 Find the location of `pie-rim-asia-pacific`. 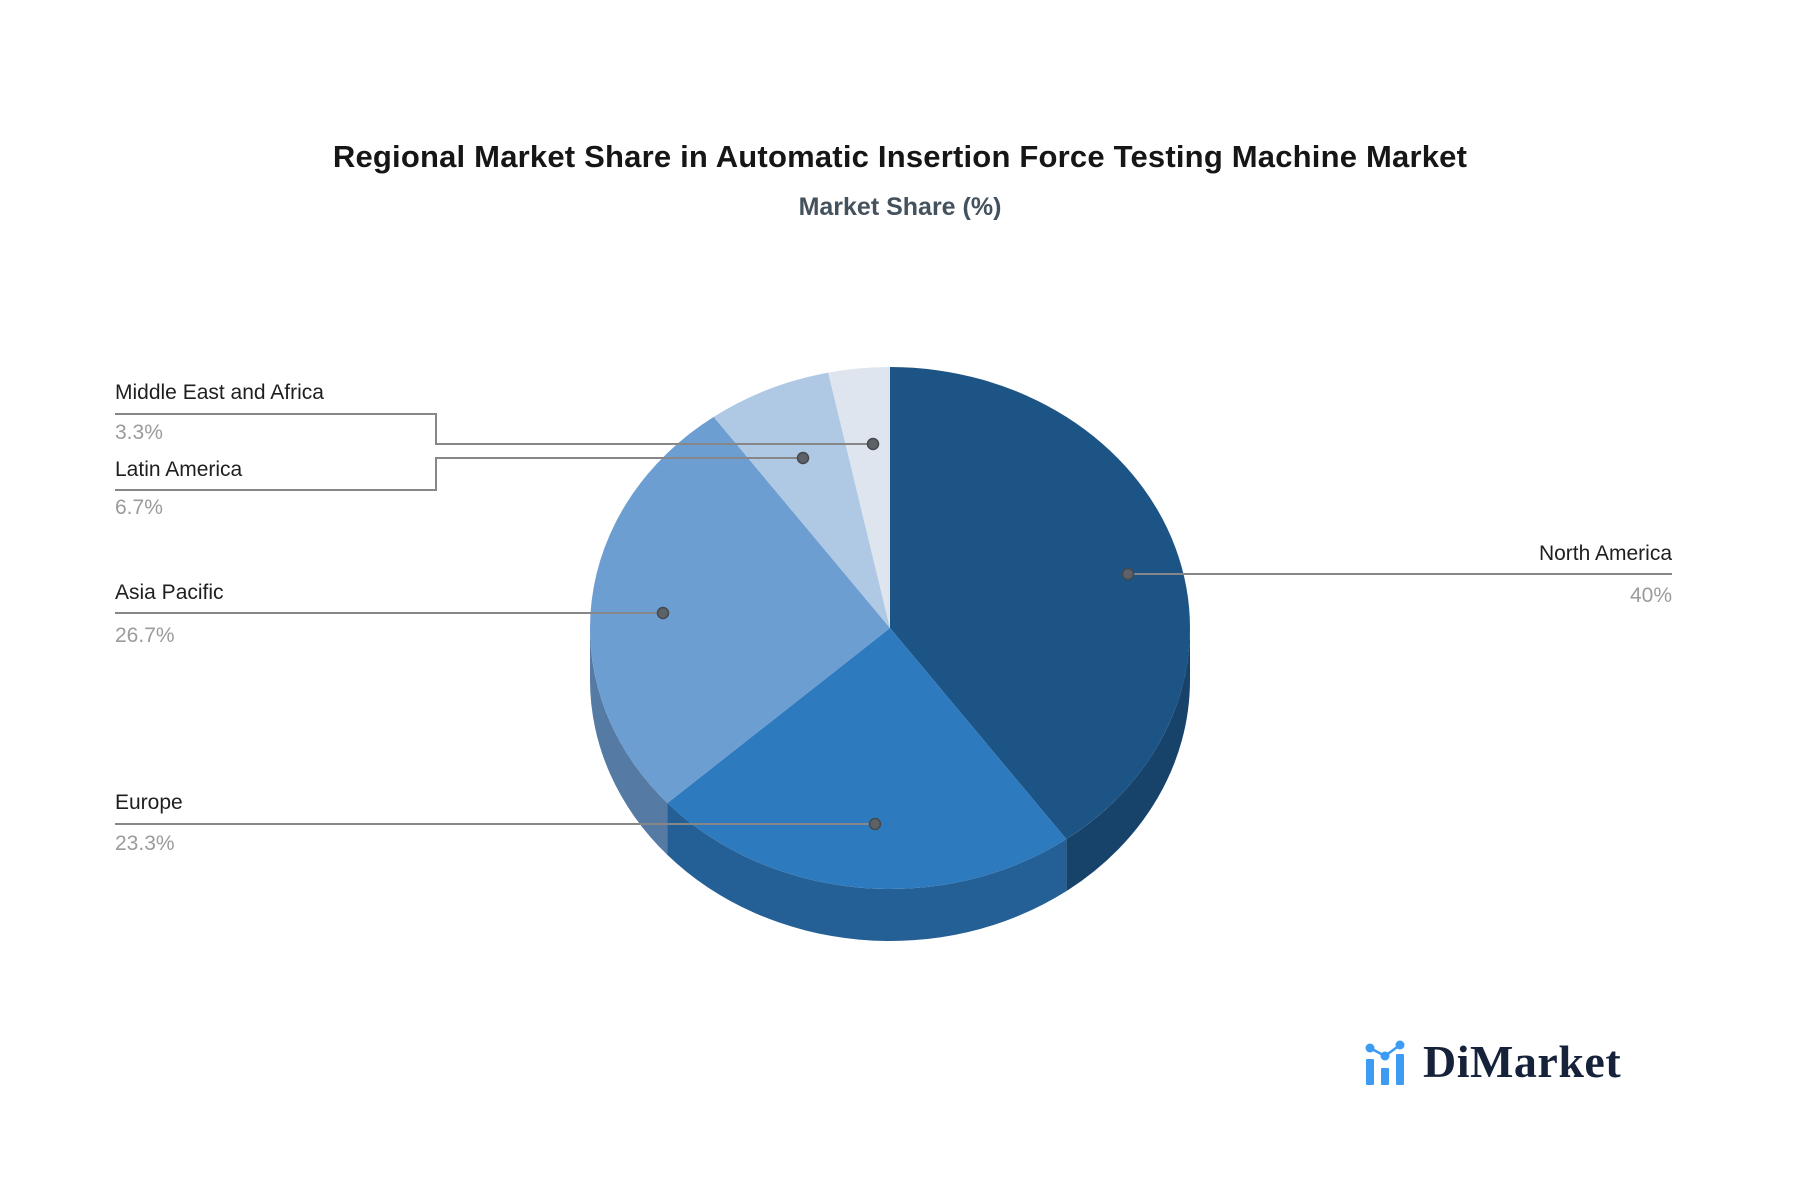

pie-rim-asia-pacific is located at coordinates (629, 742).